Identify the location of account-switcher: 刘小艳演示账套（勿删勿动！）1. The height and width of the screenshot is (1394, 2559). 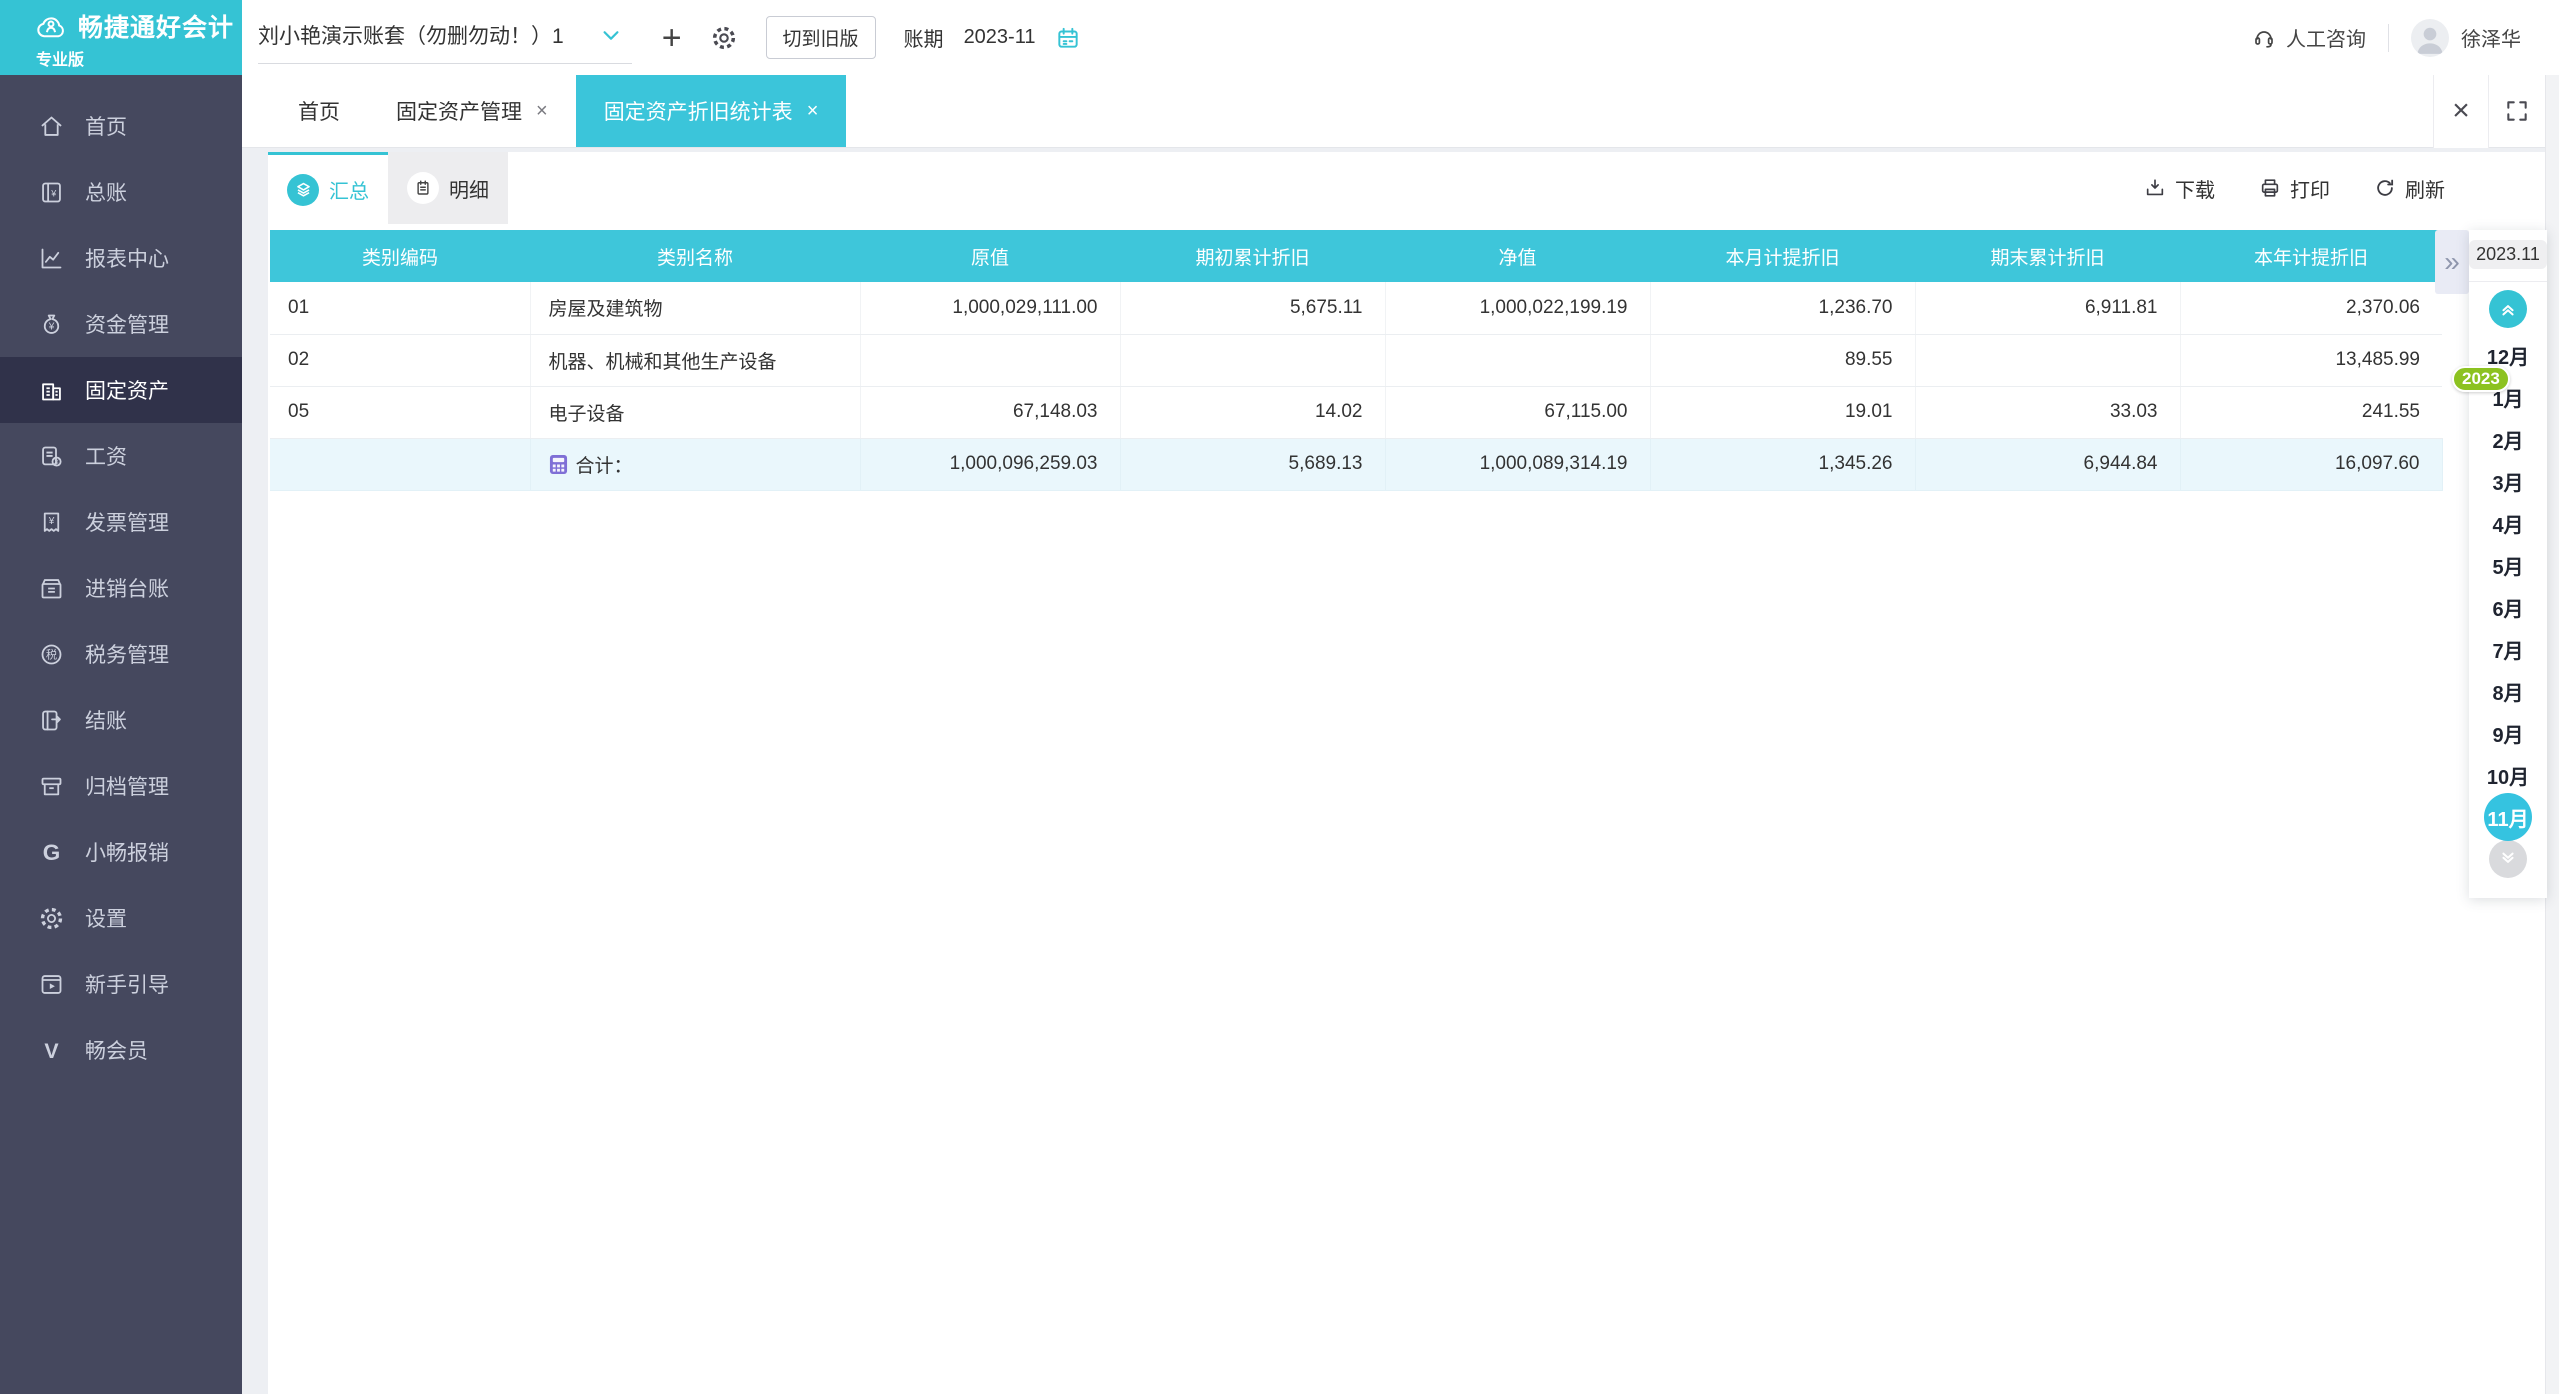
(445, 35).